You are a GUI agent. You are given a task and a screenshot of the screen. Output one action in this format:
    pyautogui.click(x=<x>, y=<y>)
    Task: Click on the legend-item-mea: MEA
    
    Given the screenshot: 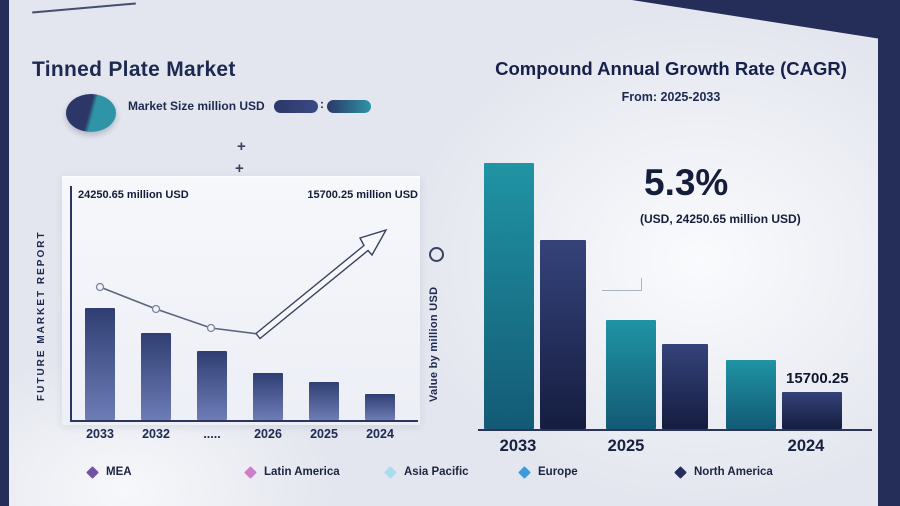 What is the action you would take?
    pyautogui.click(x=109, y=472)
    